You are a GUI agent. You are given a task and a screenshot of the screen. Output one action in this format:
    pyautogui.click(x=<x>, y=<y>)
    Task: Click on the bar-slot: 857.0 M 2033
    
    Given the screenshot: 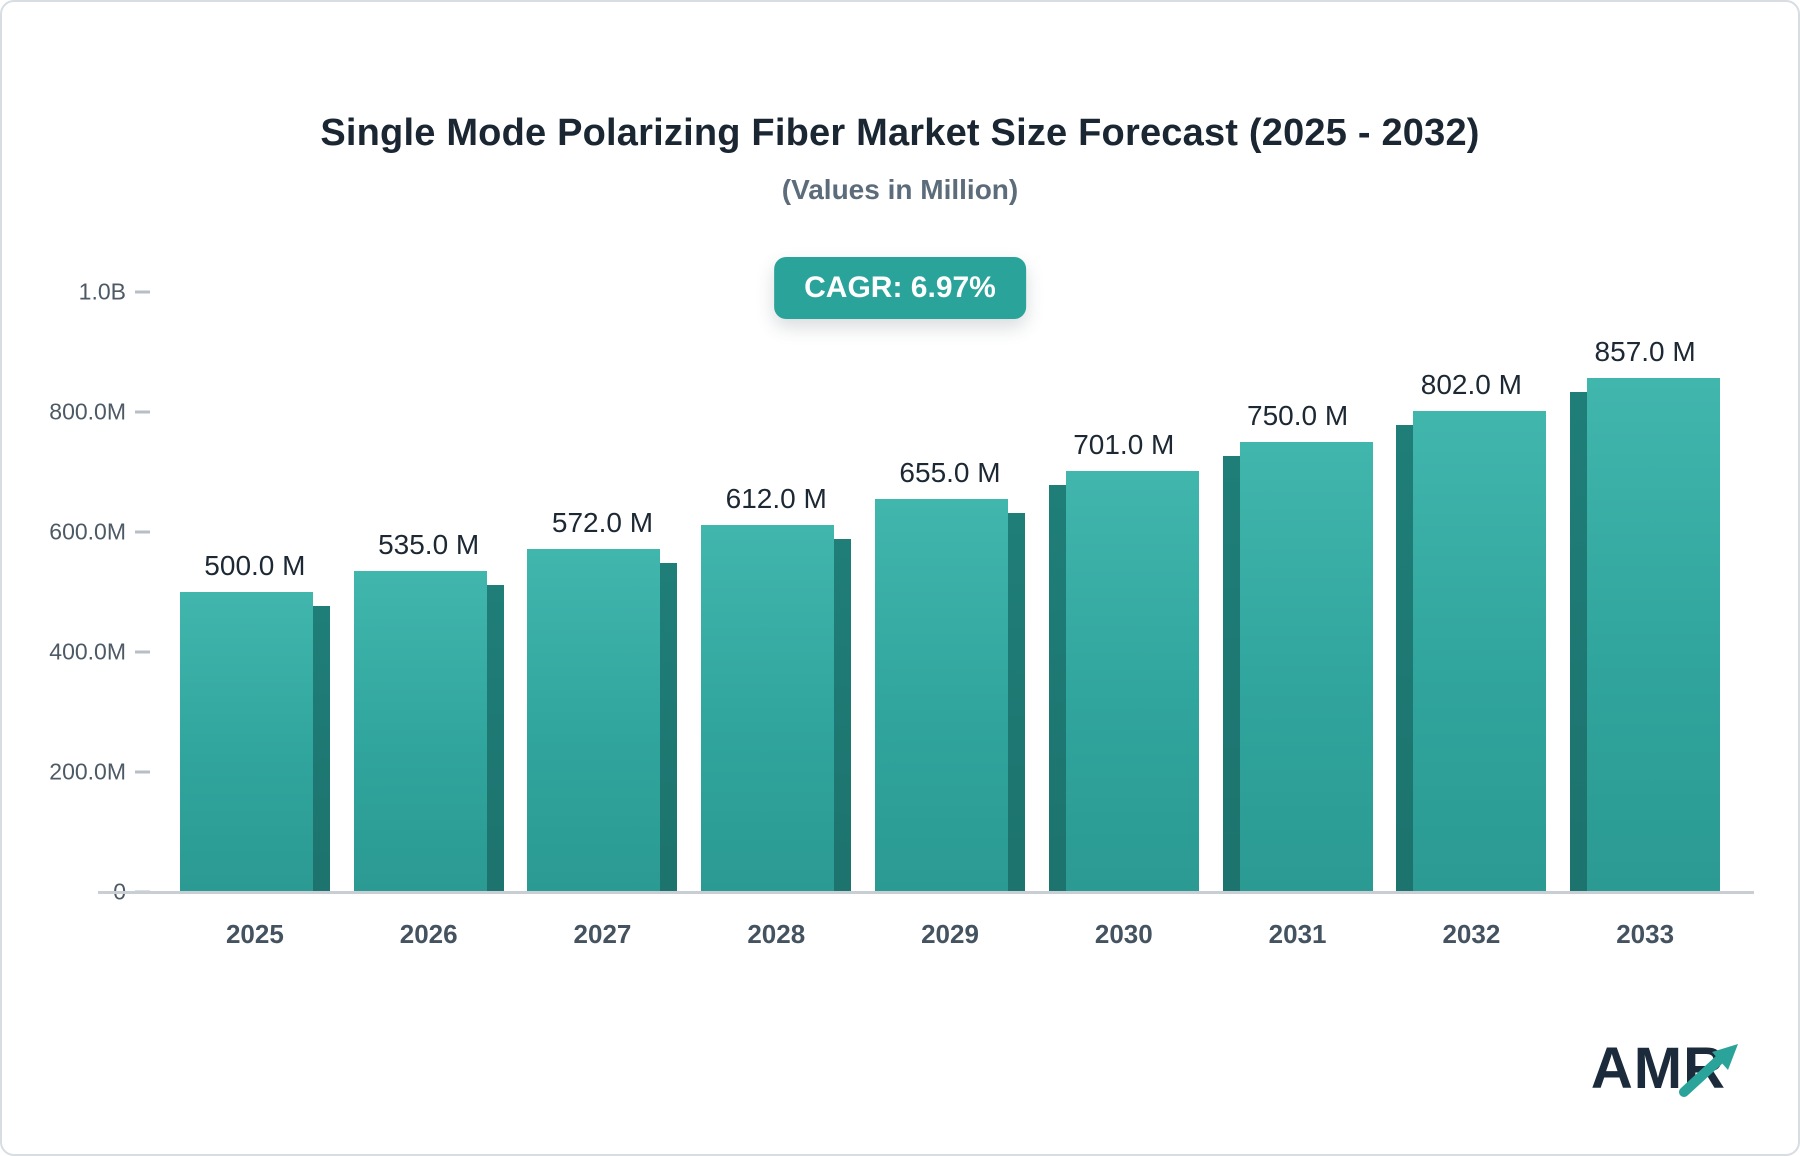 What is the action you would take?
    pyautogui.click(x=1645, y=620)
    